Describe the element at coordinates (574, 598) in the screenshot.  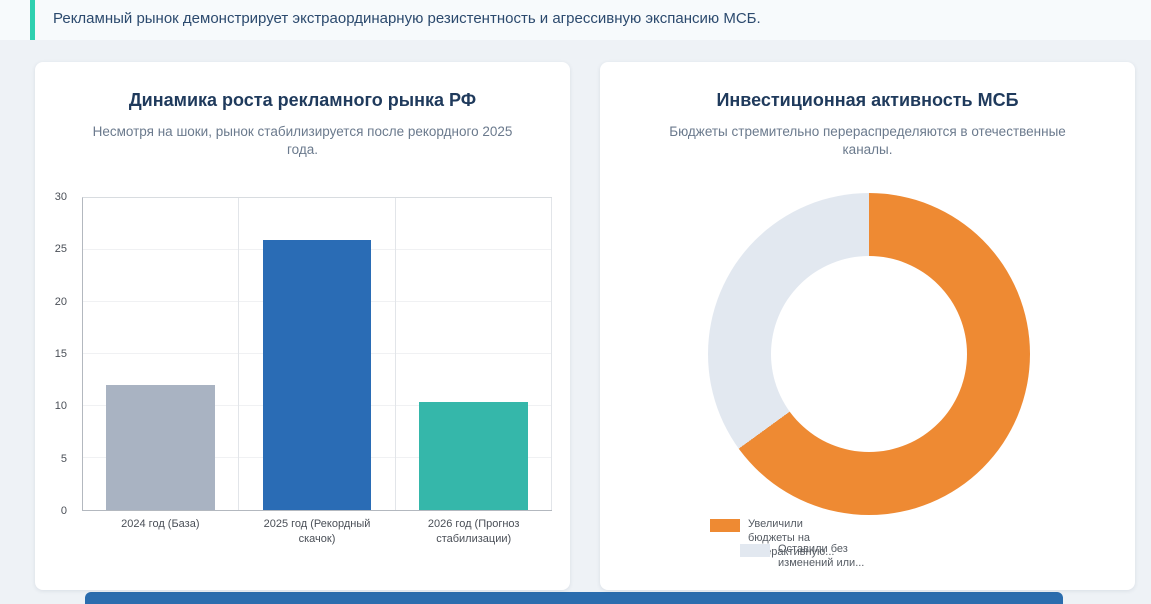
I see `next-section-header-bar` at that location.